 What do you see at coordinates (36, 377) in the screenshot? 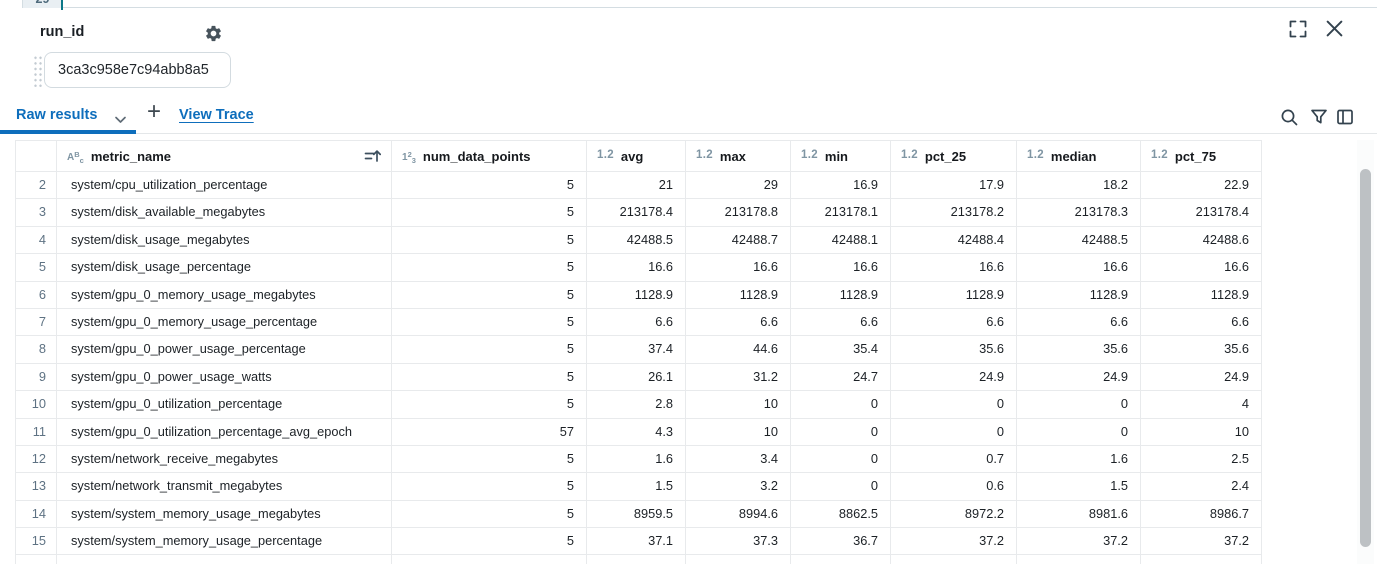
I see `row-number: 9` at bounding box center [36, 377].